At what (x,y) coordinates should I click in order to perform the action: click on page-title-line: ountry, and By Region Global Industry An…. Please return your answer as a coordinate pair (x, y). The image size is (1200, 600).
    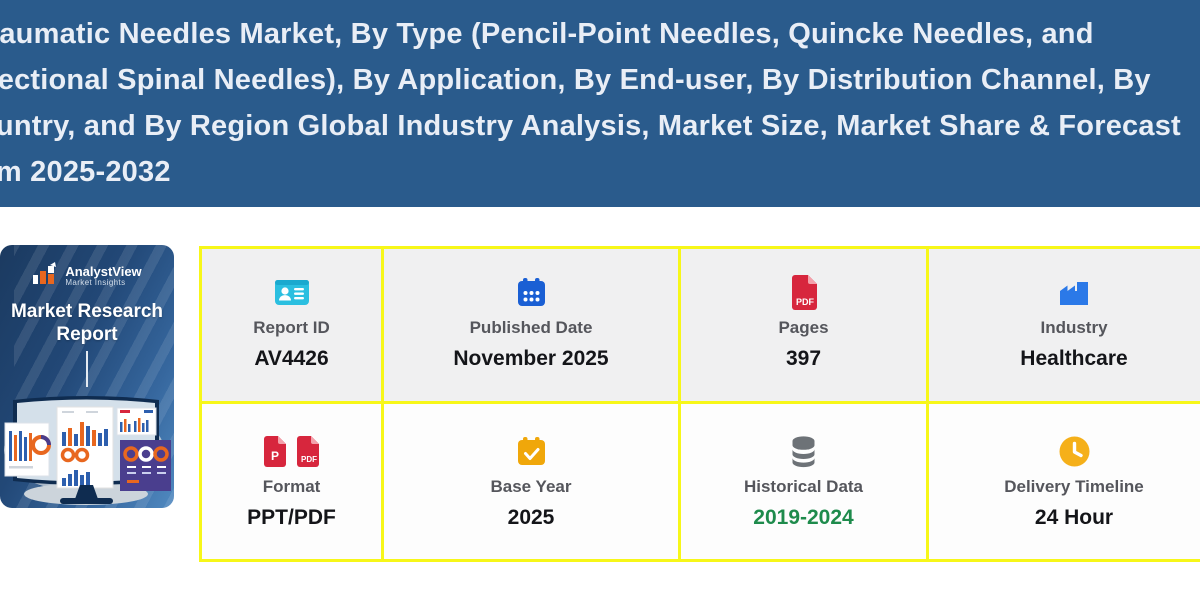
    Looking at the image, I should click on (590, 126).